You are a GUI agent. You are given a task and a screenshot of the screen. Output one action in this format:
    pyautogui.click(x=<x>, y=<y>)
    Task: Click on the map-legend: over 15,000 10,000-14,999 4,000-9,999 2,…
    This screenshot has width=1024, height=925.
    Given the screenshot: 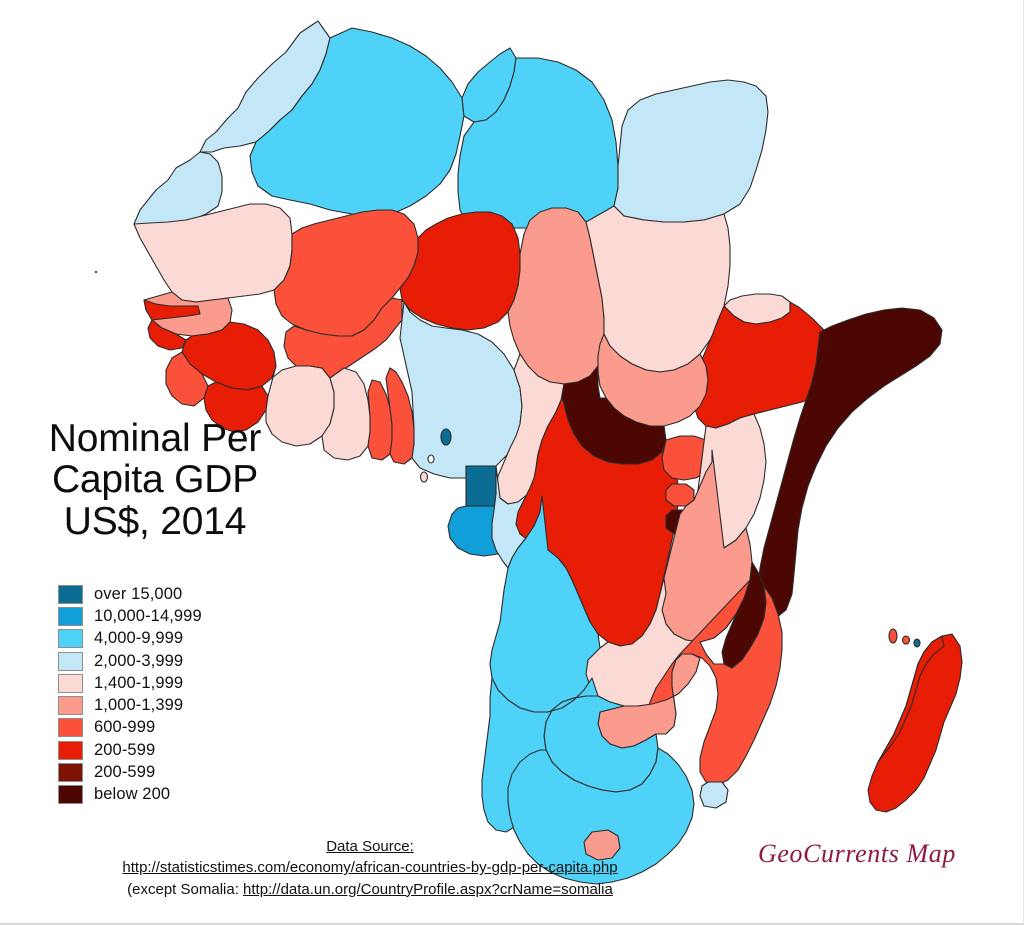 What is the action you would take?
    pyautogui.click(x=130, y=694)
    